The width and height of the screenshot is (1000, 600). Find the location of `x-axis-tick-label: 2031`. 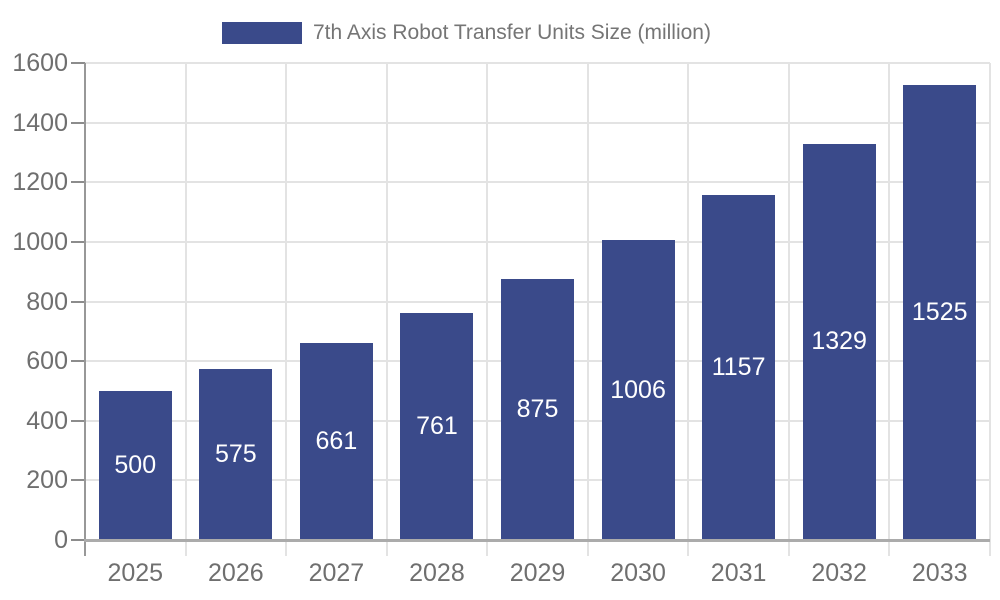

x-axis-tick-label: 2031 is located at coordinates (738, 573).